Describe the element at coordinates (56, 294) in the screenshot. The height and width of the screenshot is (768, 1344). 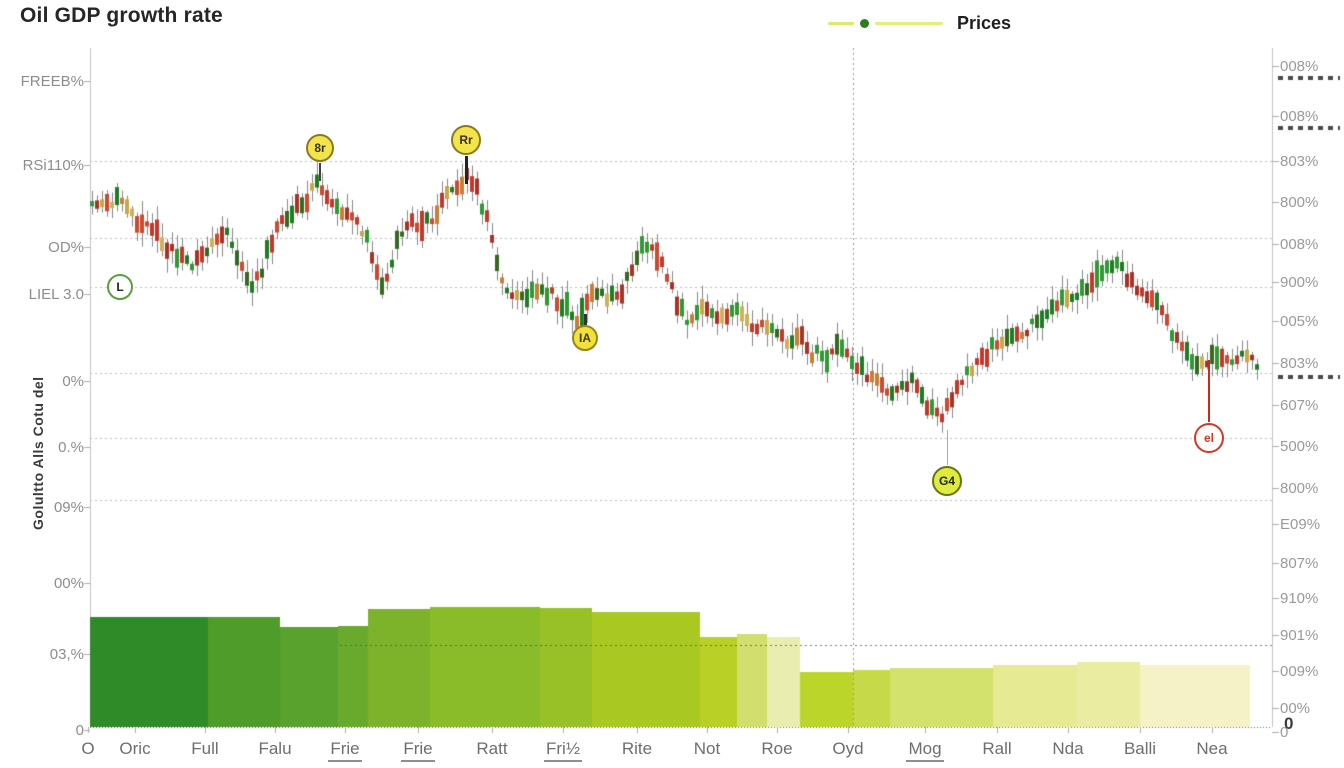
I see `left-axis-label: LIEL 3.0` at that location.